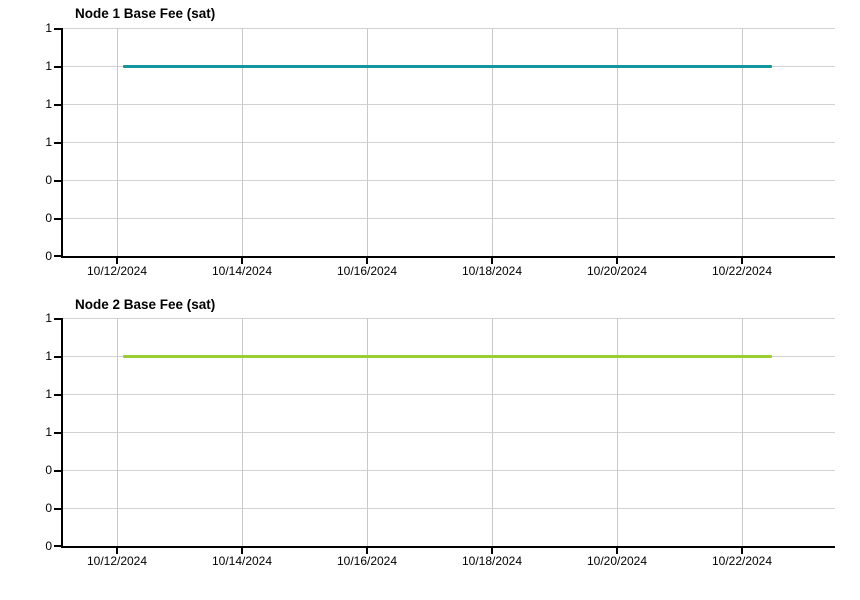 Image resolution: width=860 pixels, height=600 pixels. Describe the element at coordinates (145, 304) in the screenshot. I see `chart2-title: Node 2 Base Fee (sat)` at that location.